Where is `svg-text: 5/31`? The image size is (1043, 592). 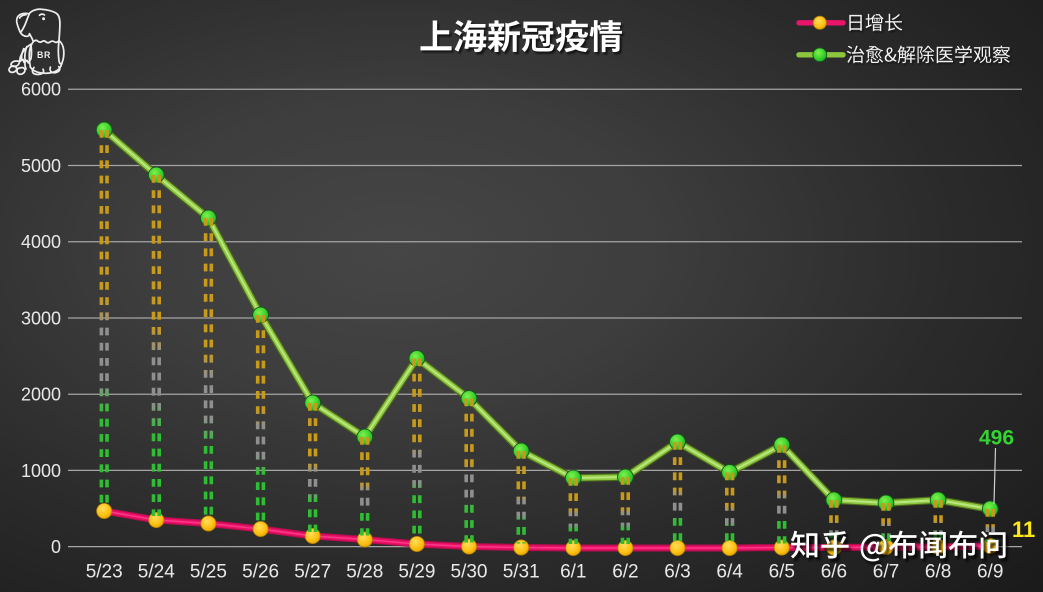
svg-text: 5/31 is located at coordinates (521, 572).